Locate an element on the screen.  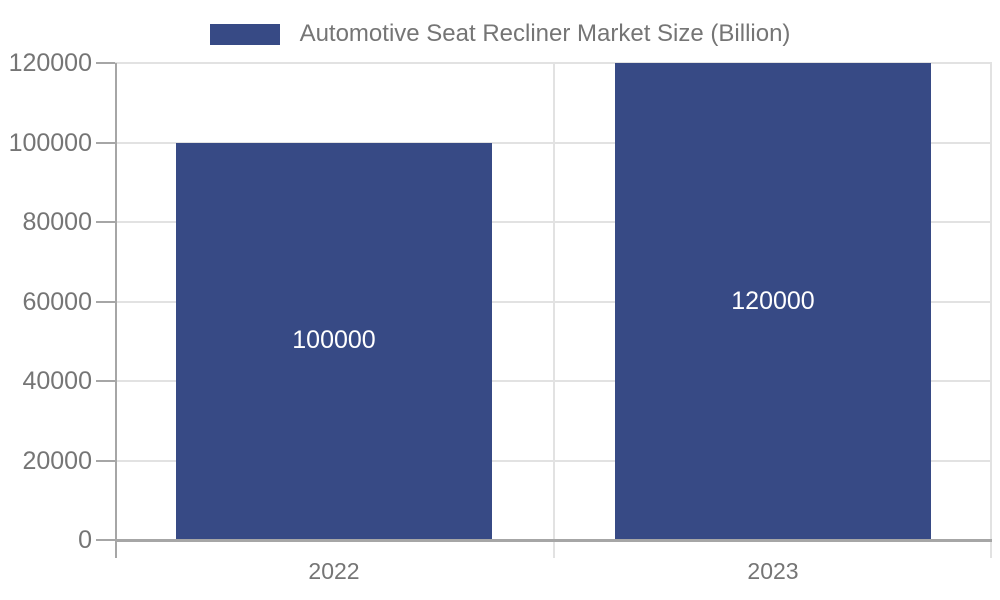
x-axis-line is located at coordinates (553, 540).